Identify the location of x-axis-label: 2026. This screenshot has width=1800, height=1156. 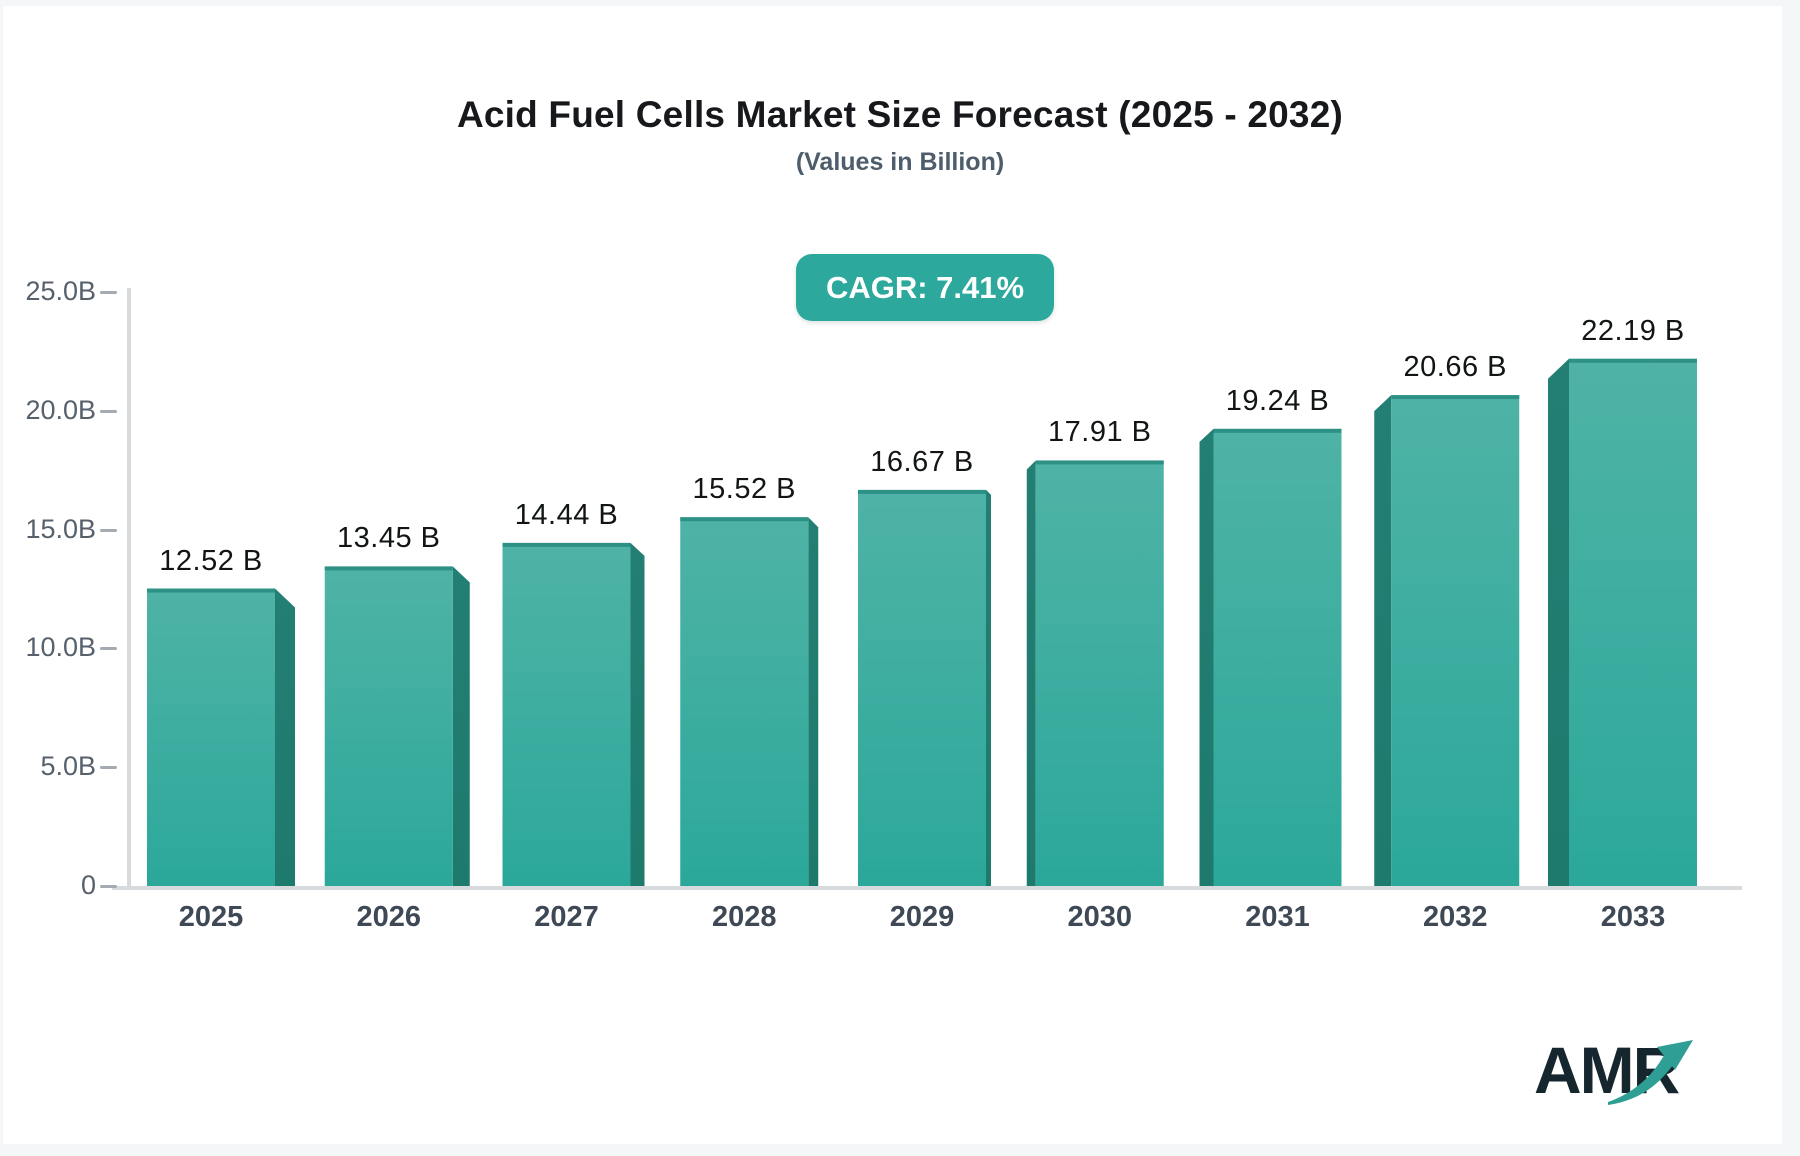
(388, 917).